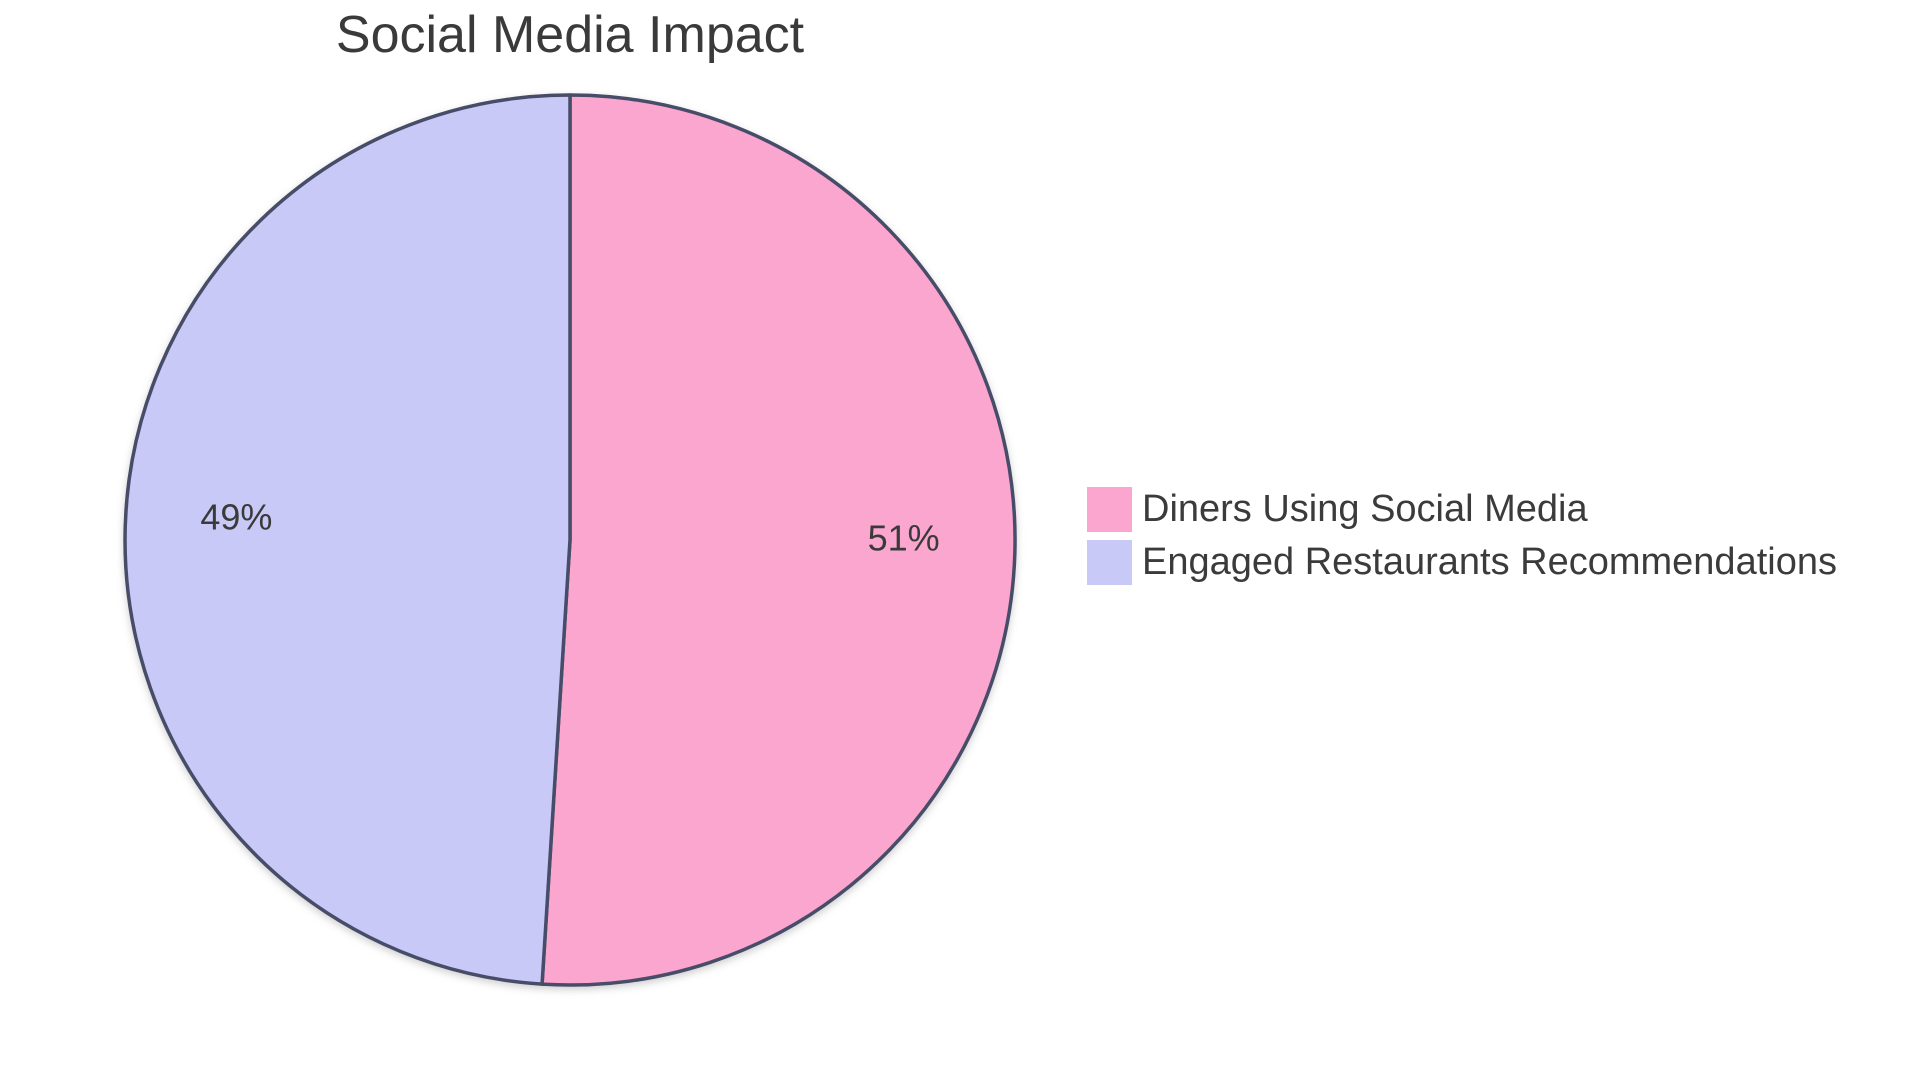 The image size is (1920, 1083). Describe the element at coordinates (236, 517) in the screenshot. I see `slice-percapt-label: 49%` at that location.